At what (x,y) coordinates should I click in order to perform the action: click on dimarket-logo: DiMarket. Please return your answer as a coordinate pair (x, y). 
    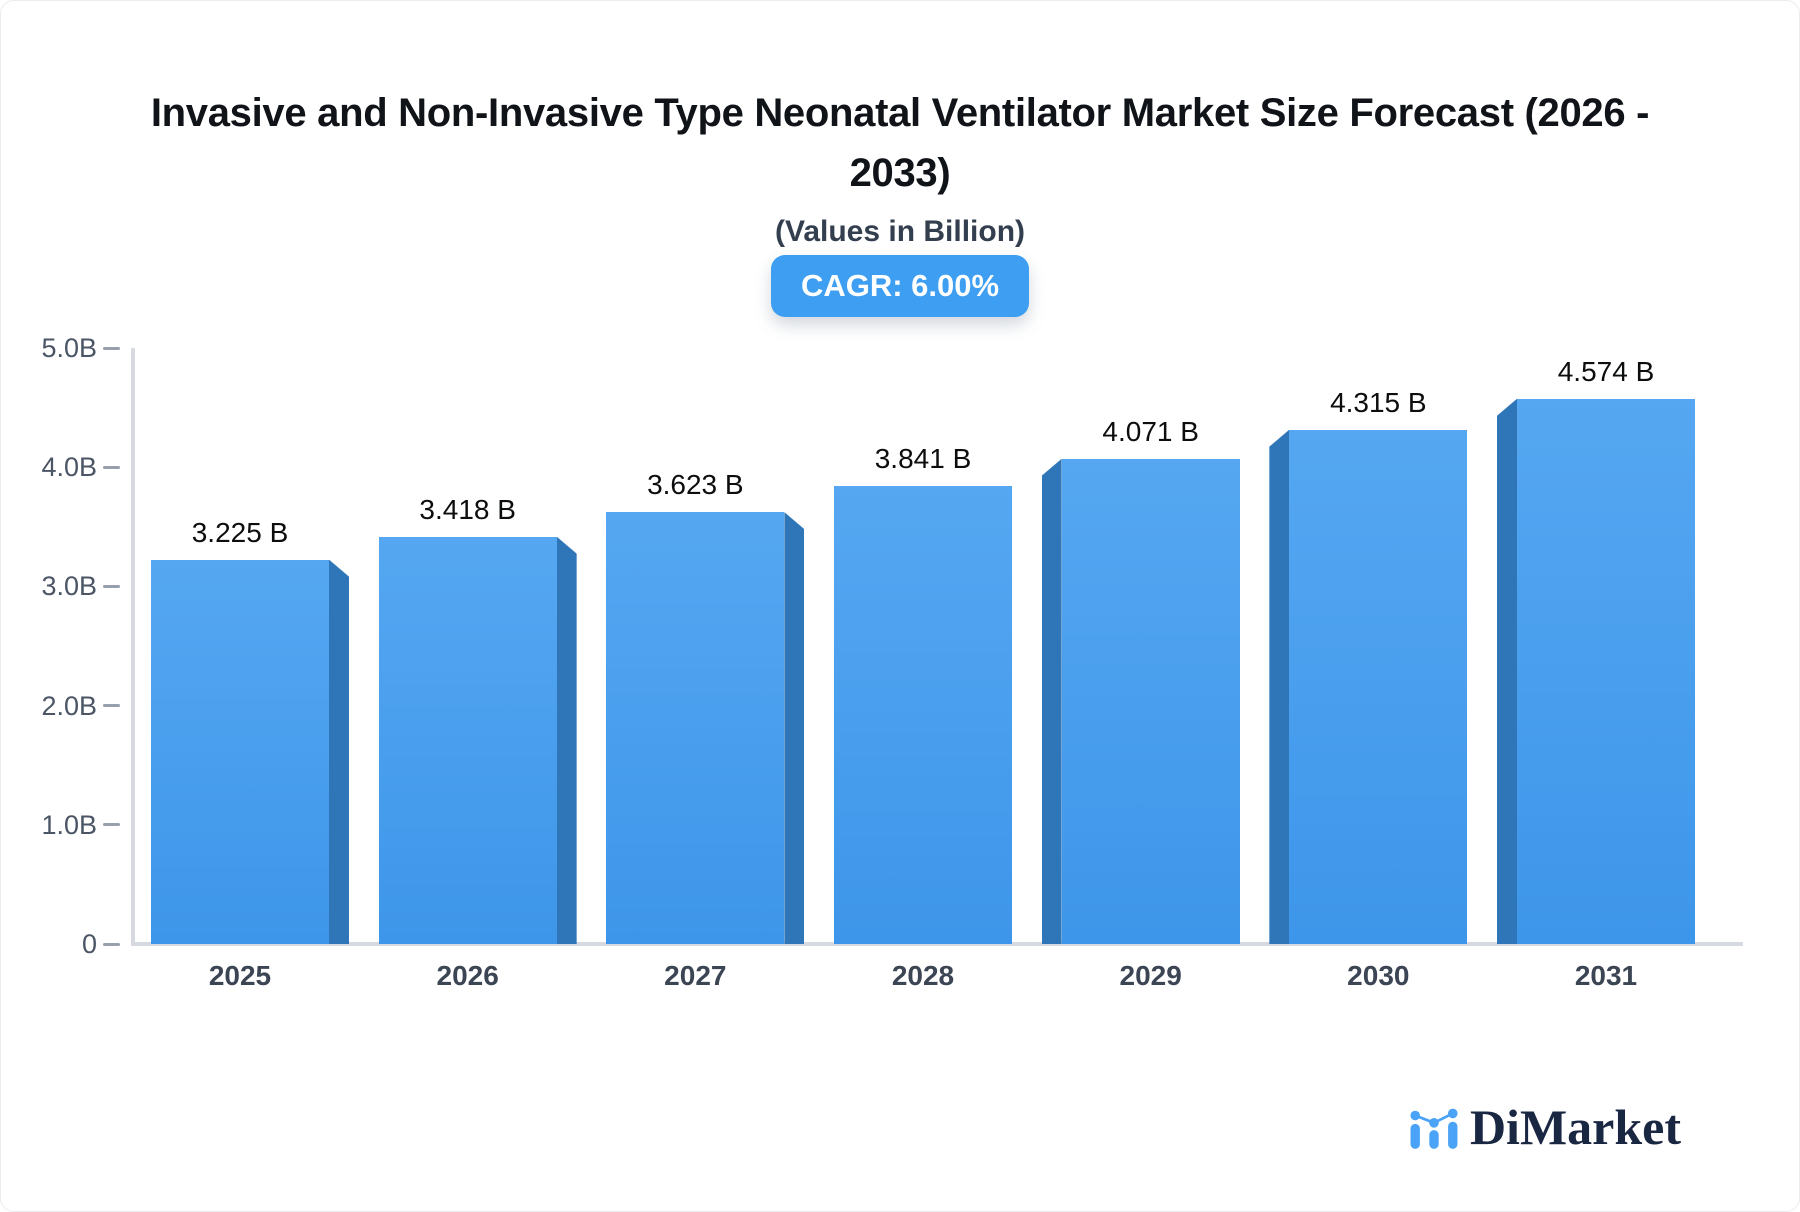
    Looking at the image, I should click on (1545, 1127).